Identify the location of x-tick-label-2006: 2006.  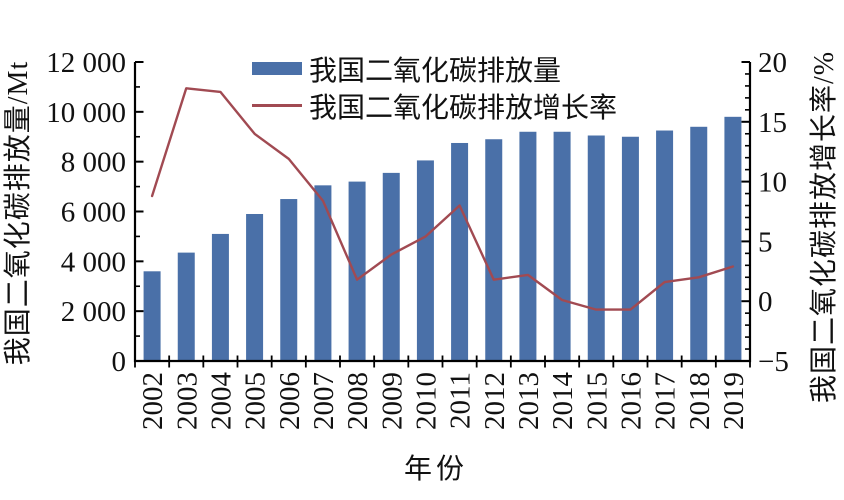
(290, 401).